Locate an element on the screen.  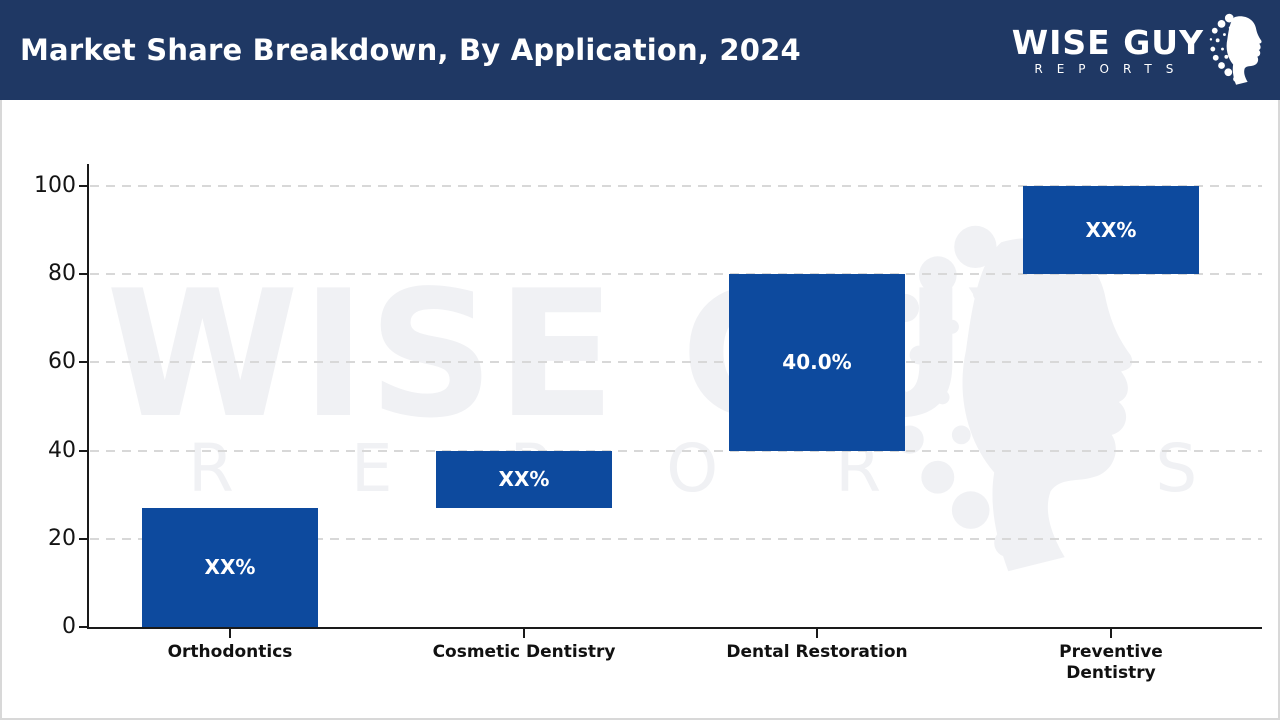
y-tick-label: 20 is located at coordinates (62, 538).